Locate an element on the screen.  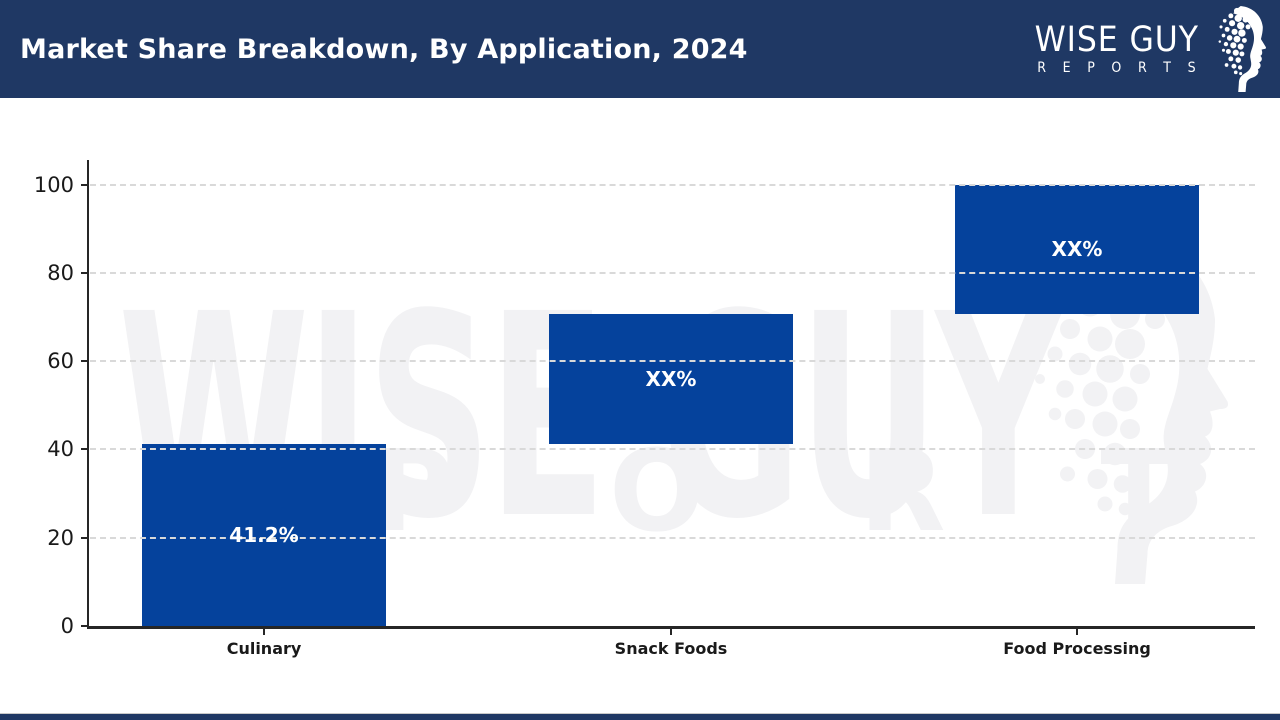
bar-culinary is located at coordinates (264, 535).